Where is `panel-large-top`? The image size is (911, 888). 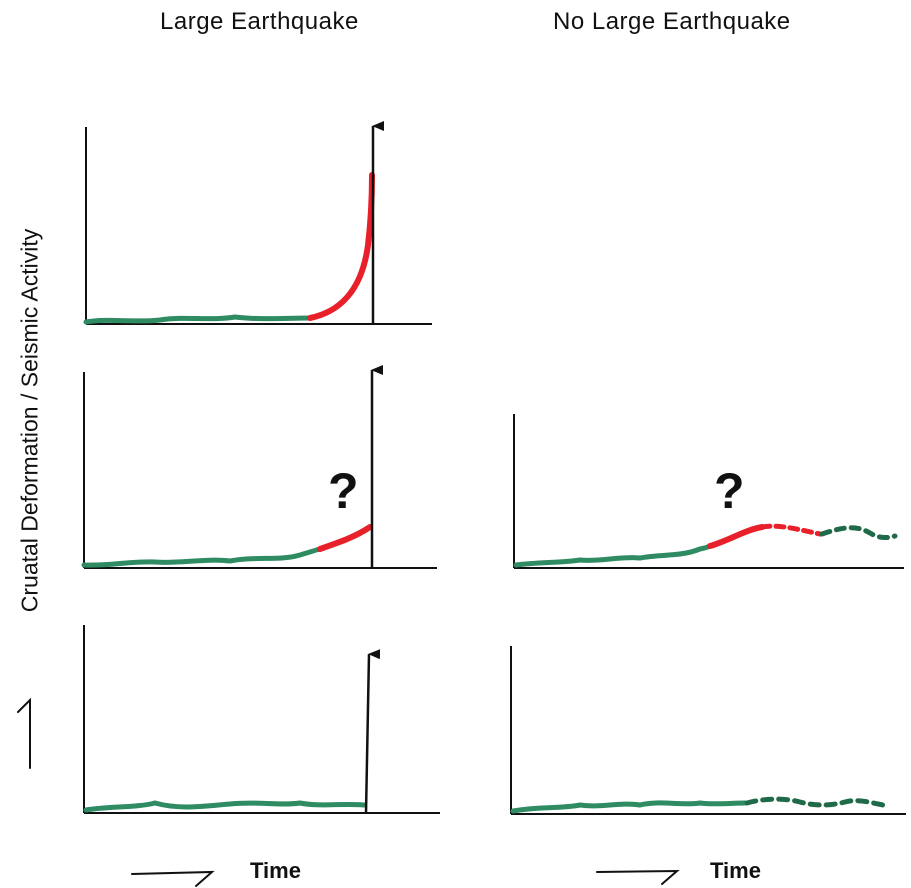 panel-large-top is located at coordinates (257, 223).